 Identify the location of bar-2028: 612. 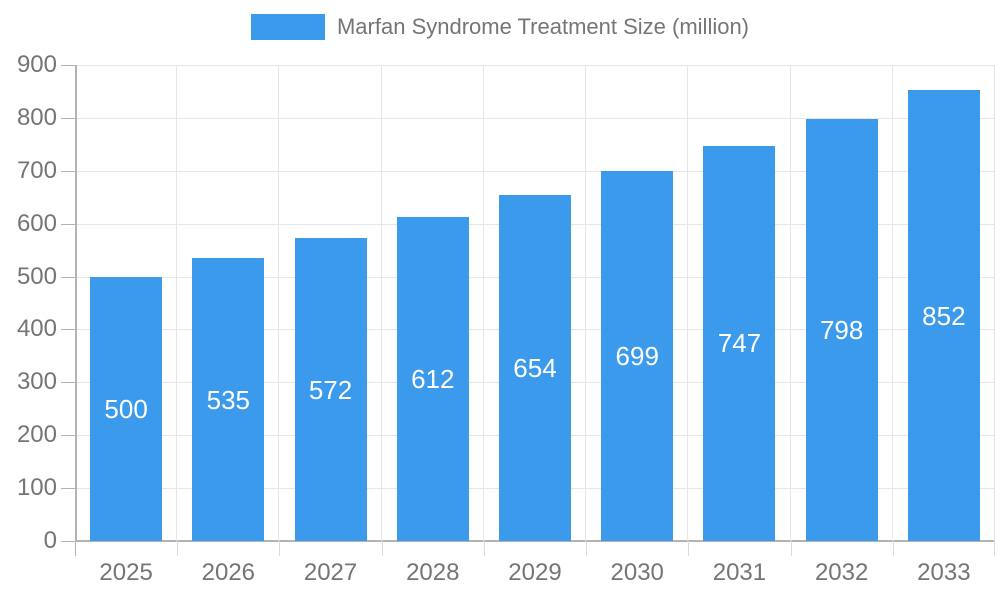
(432, 379).